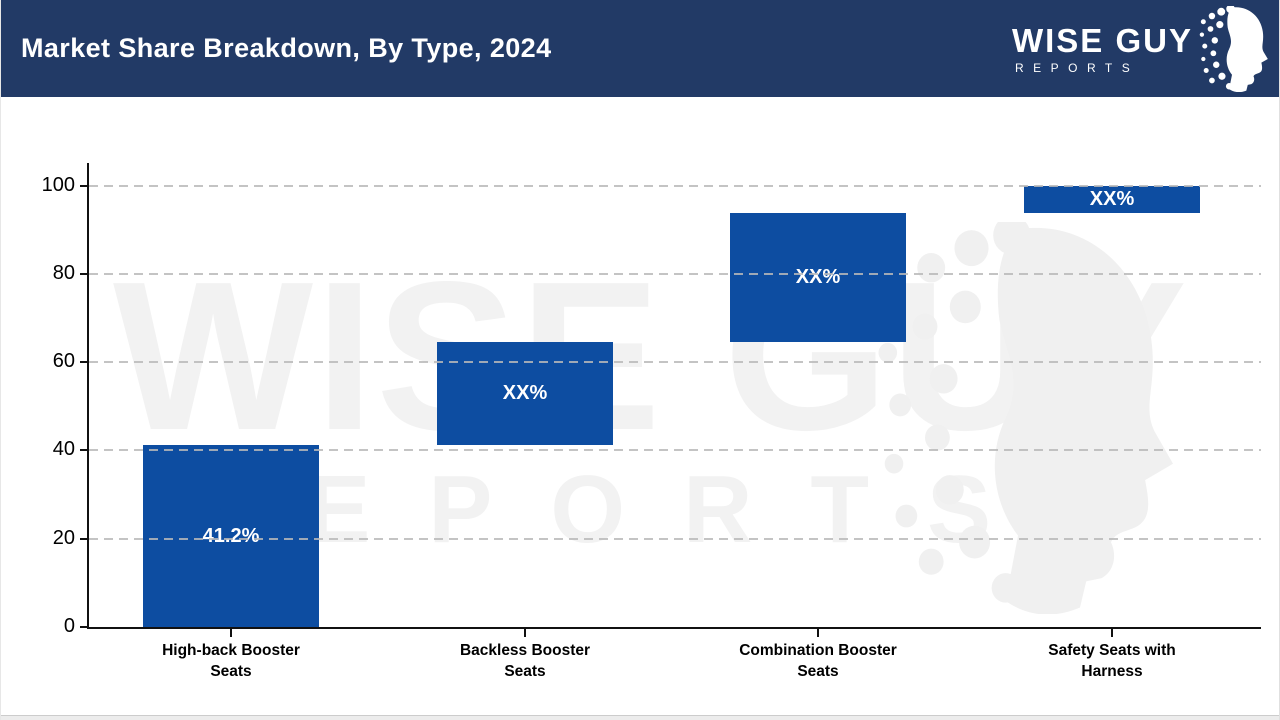 The image size is (1280, 720). Describe the element at coordinates (88, 396) in the screenshot. I see `y-axis-line` at that location.